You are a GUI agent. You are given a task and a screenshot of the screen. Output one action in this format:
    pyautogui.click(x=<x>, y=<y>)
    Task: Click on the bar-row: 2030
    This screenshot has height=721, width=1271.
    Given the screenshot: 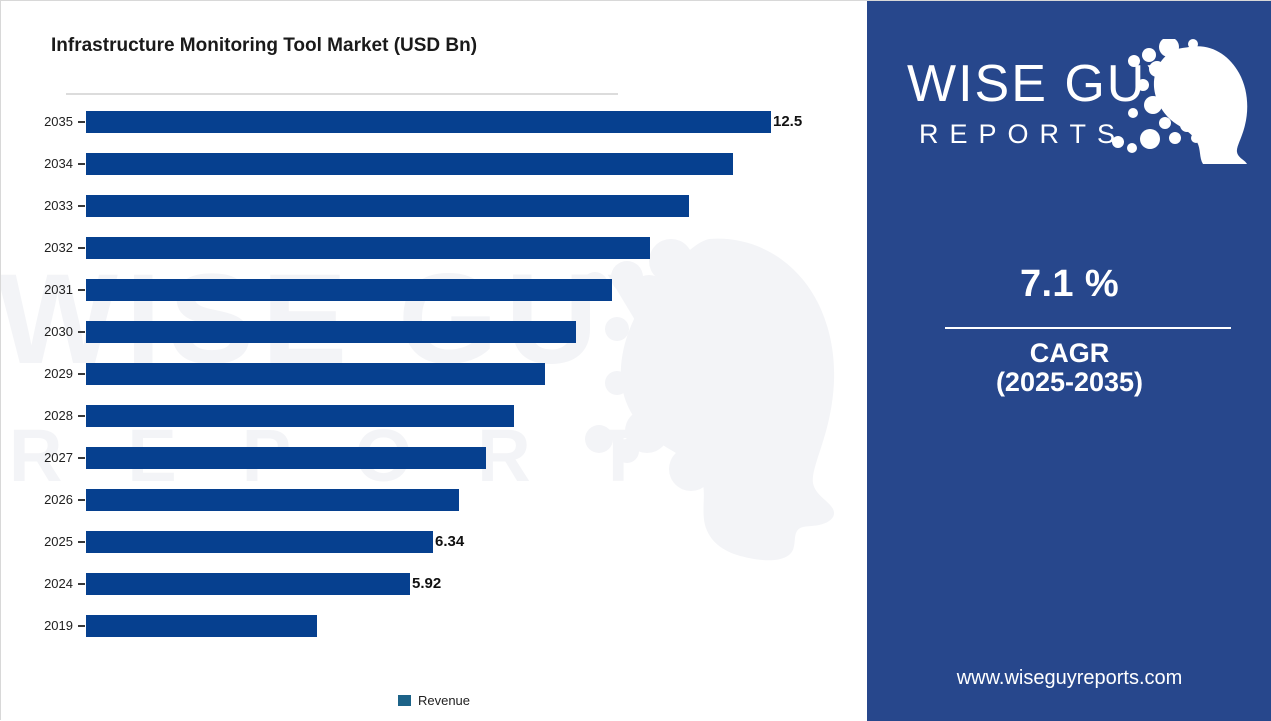 What is the action you would take?
    pyautogui.click(x=434, y=342)
    